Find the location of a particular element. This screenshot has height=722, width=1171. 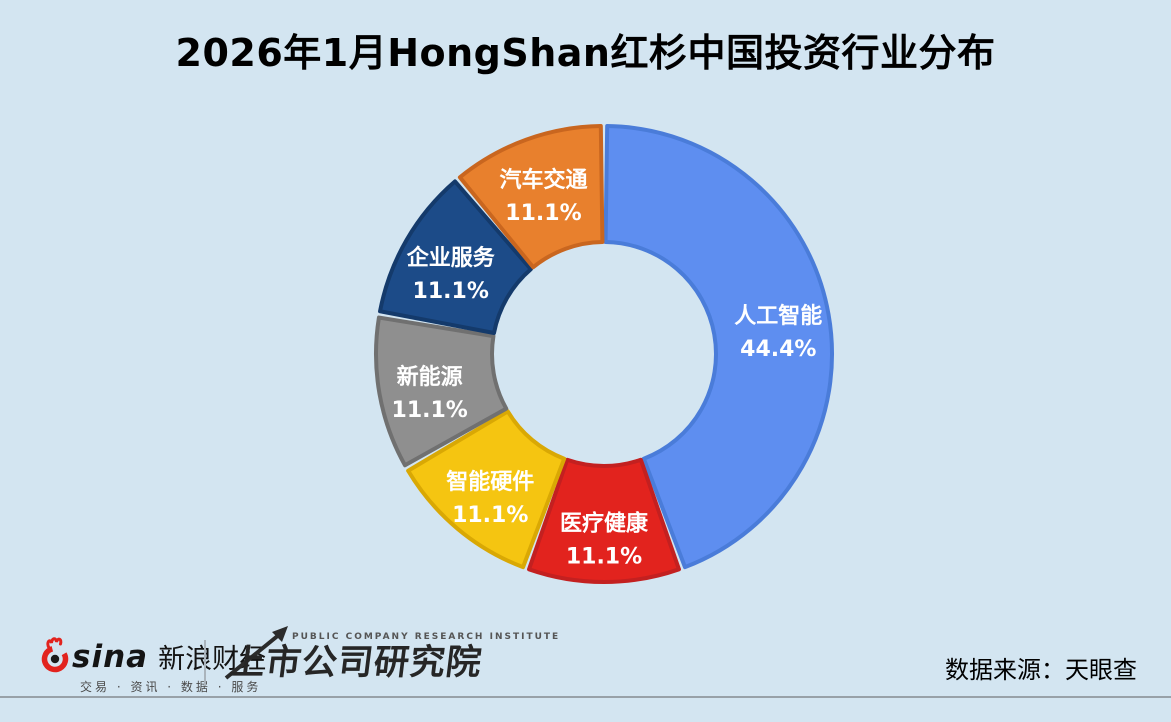

slice-name-label-1: 人工智能 is located at coordinates (778, 316).